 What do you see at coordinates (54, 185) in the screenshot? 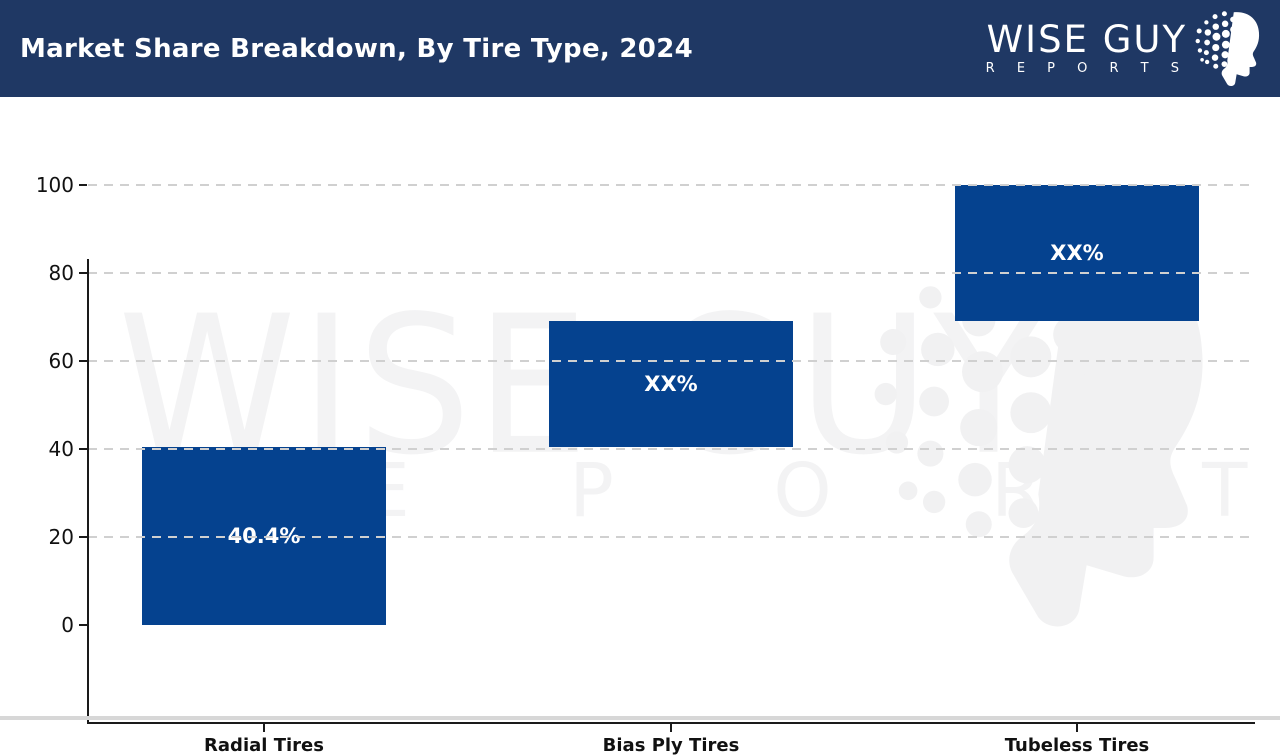
I see `y-tick-label: 100` at bounding box center [54, 185].